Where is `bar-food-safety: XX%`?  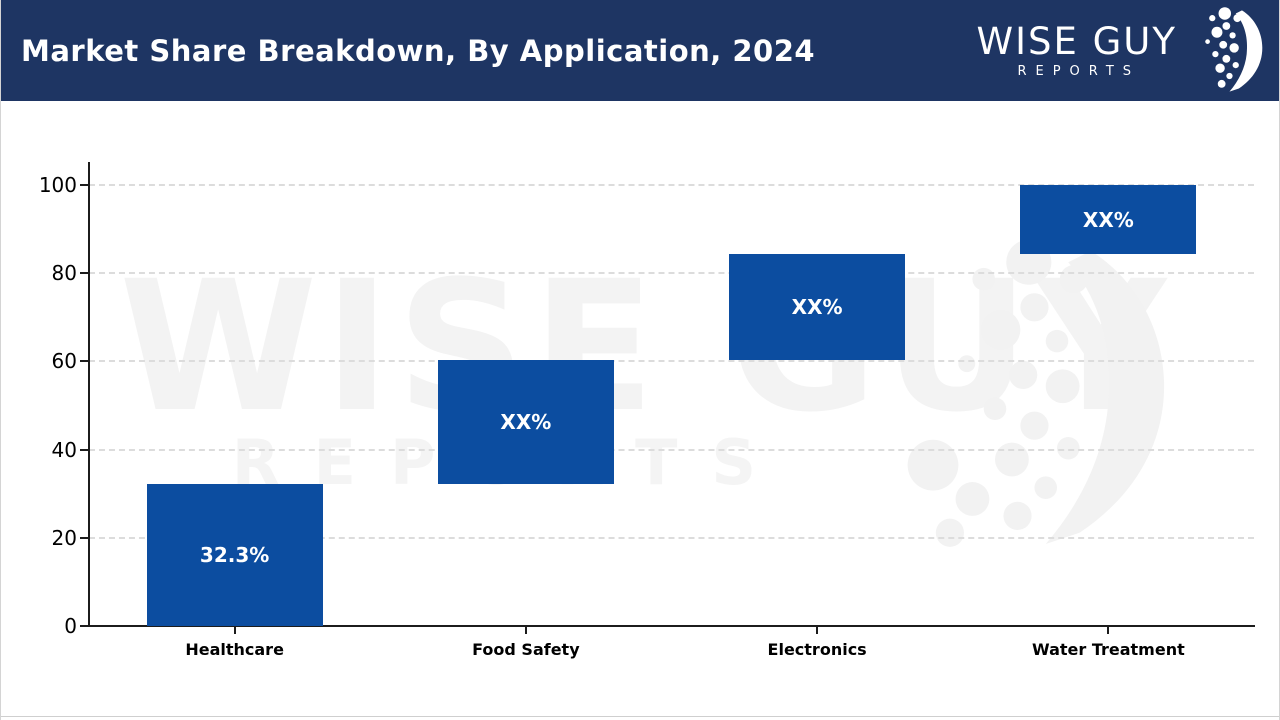 bar-food-safety: XX% is located at coordinates (525, 422).